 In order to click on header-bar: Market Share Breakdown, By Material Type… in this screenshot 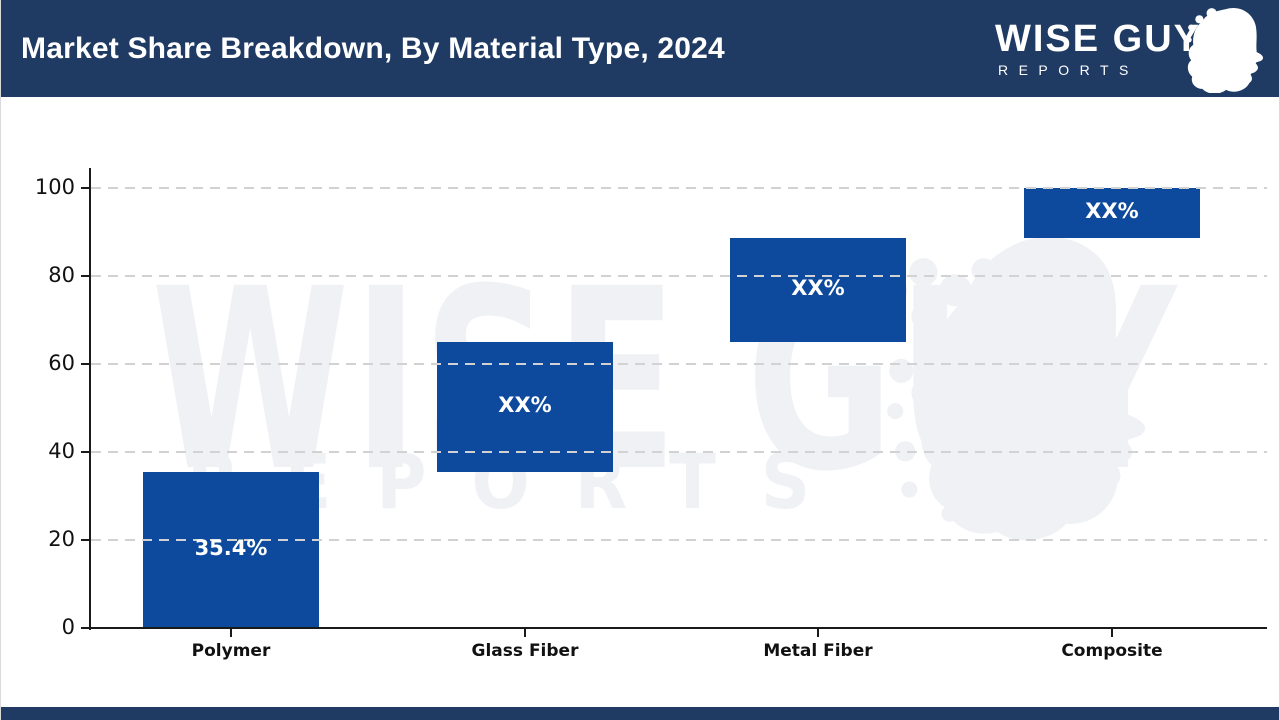, I will do `click(640, 48)`.